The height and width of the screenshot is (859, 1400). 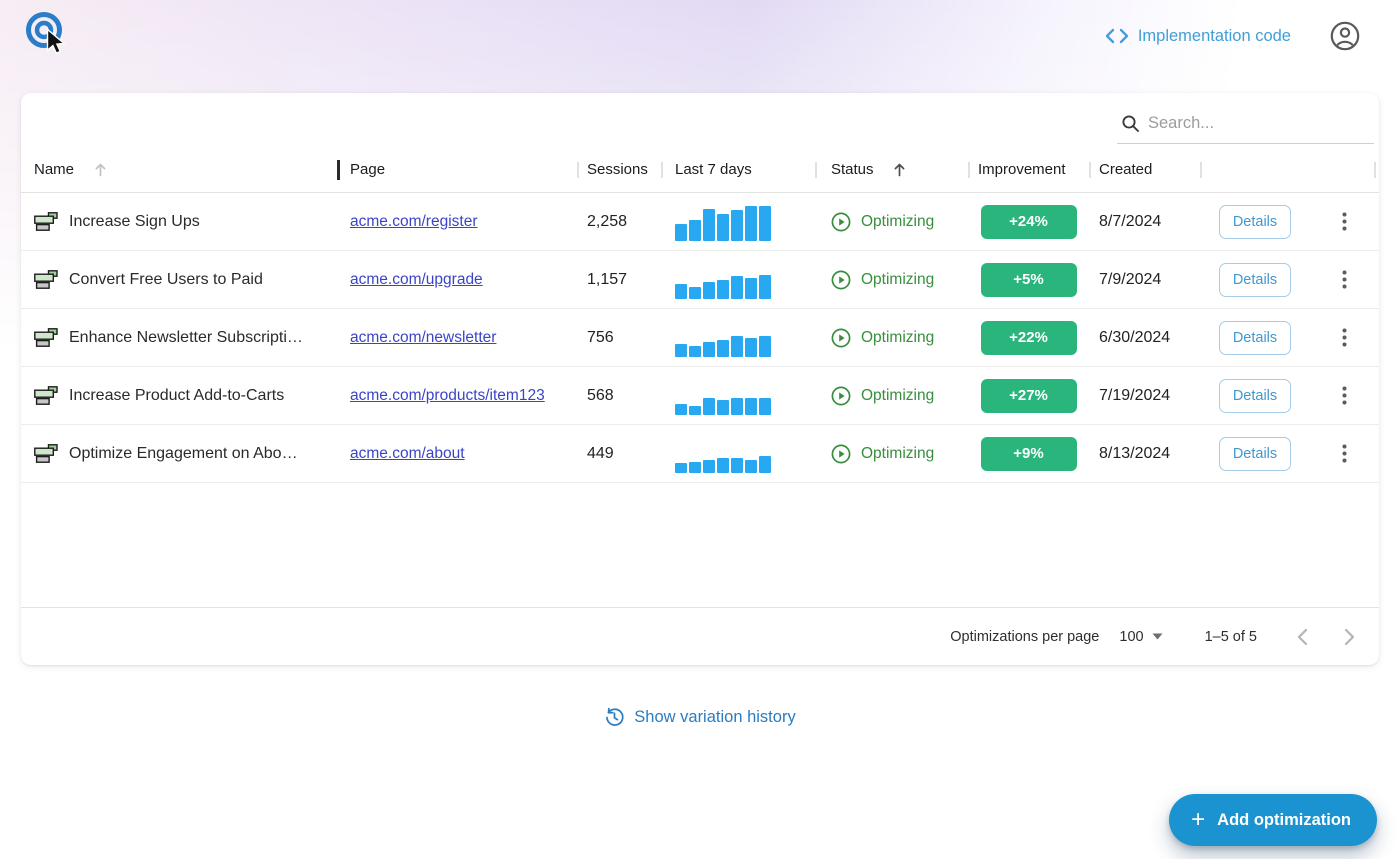 What do you see at coordinates (891, 169) in the screenshot?
I see `column-header-status: Status` at bounding box center [891, 169].